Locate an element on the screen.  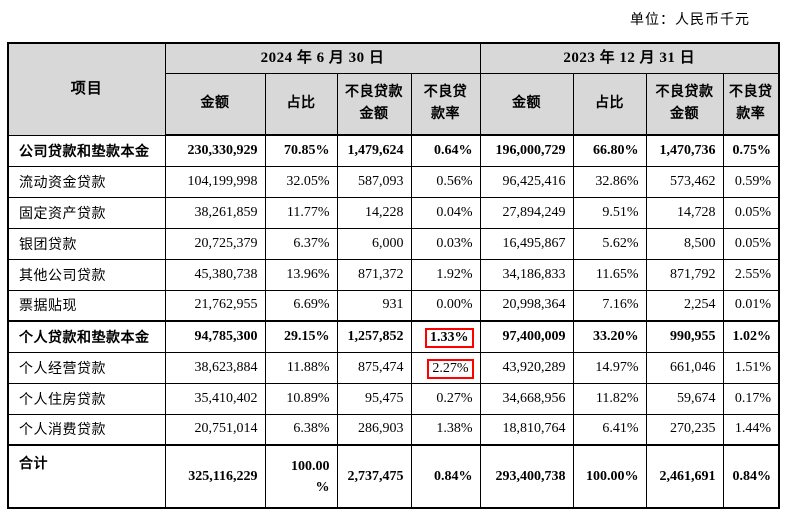
value-cell: 1.44% is located at coordinates (751, 429).